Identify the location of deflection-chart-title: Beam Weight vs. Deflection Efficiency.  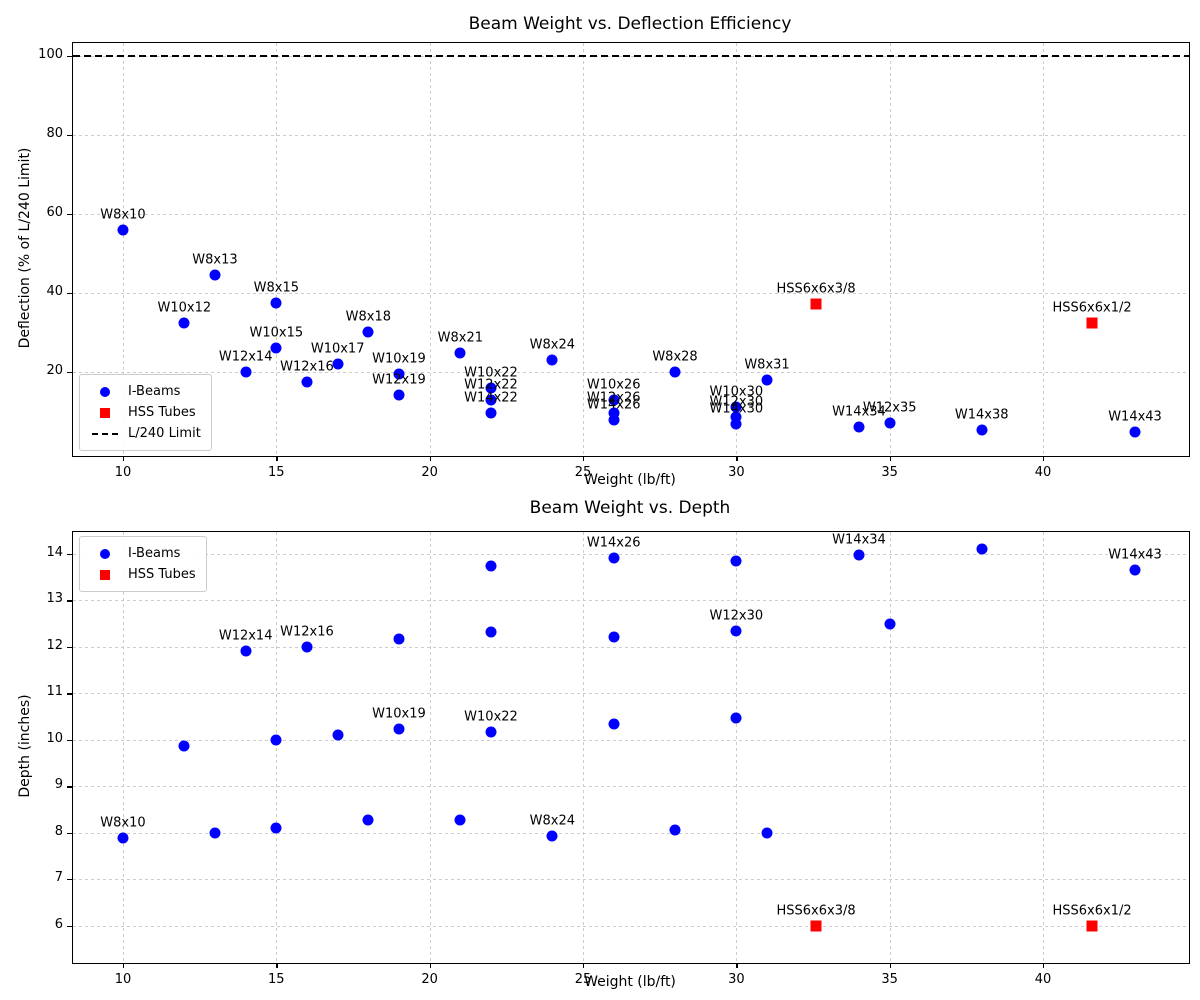
(630, 24).